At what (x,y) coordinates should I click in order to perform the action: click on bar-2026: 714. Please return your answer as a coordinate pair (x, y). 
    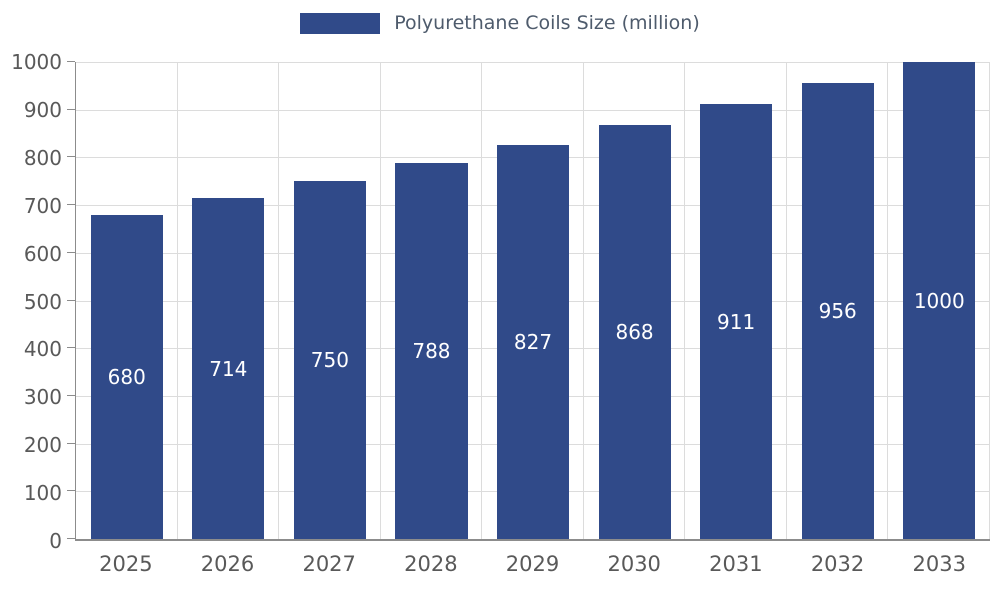
    Looking at the image, I should click on (228, 368).